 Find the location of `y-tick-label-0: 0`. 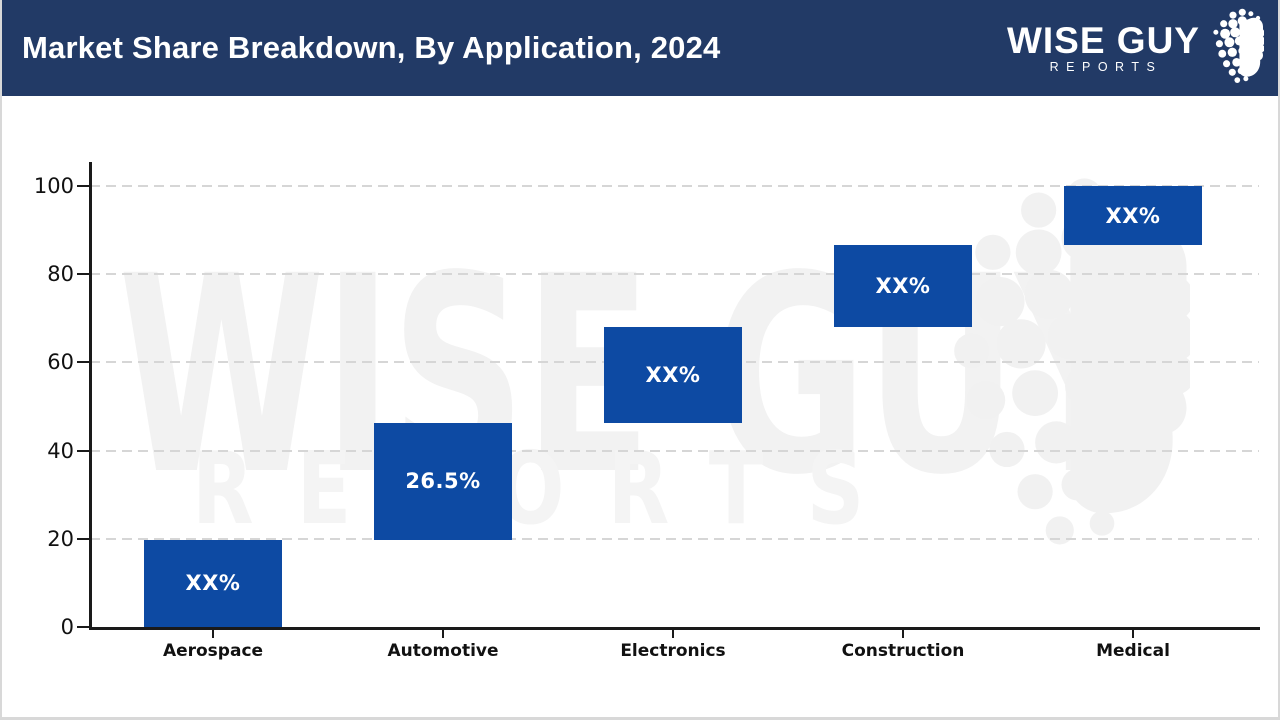

y-tick-label-0: 0 is located at coordinates (67, 627).